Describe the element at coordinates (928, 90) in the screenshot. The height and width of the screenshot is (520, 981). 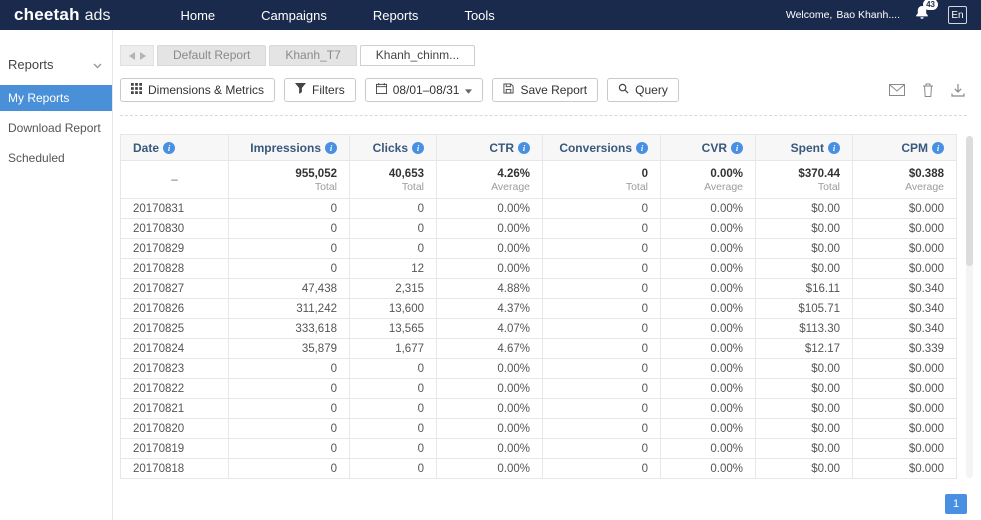
I see `trash-icon` at that location.